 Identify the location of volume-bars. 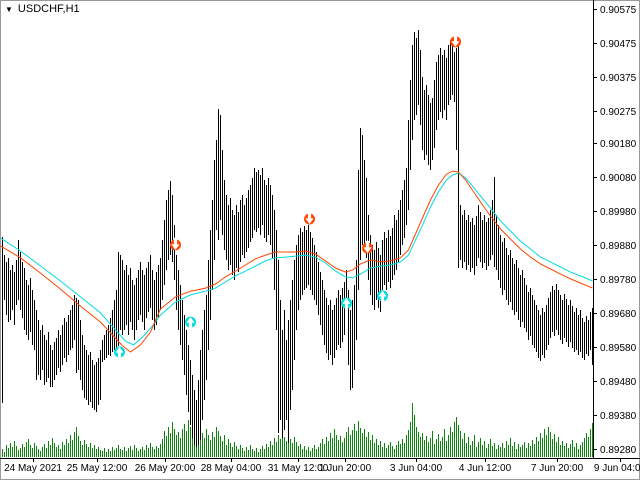
(297, 430).